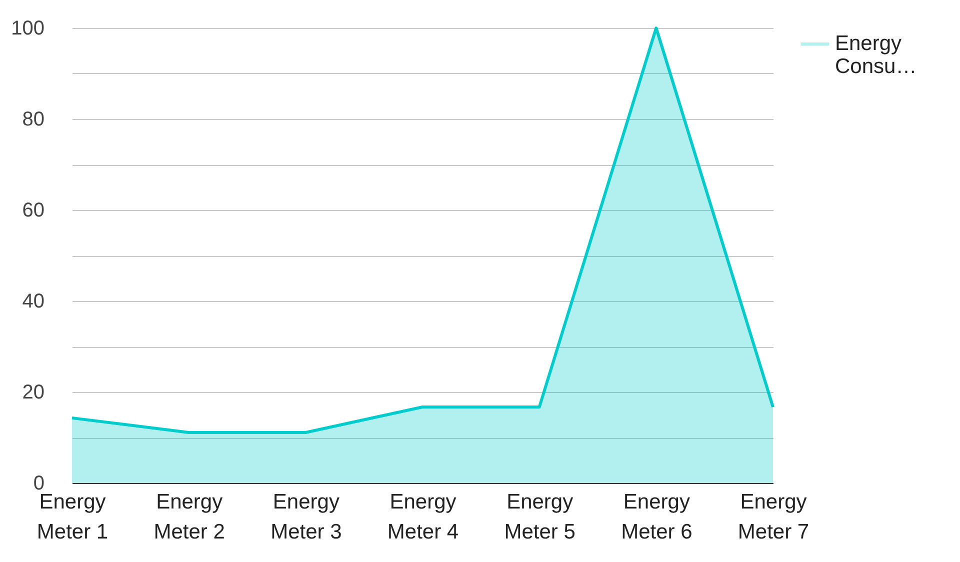 The width and height of the screenshot is (960, 562). I want to click on y-tick-label: 80, so click(33, 119).